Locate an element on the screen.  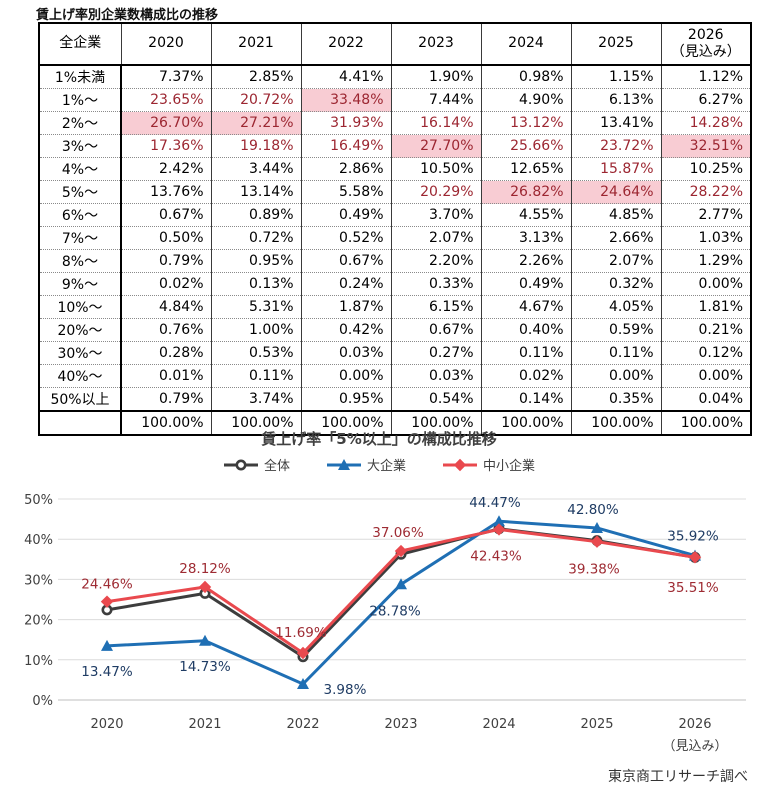
table-row: 40%～ 0.01% 0.11% 0.00% 0.03% 0.02% 0.00% 0.00% is located at coordinates (395, 376).